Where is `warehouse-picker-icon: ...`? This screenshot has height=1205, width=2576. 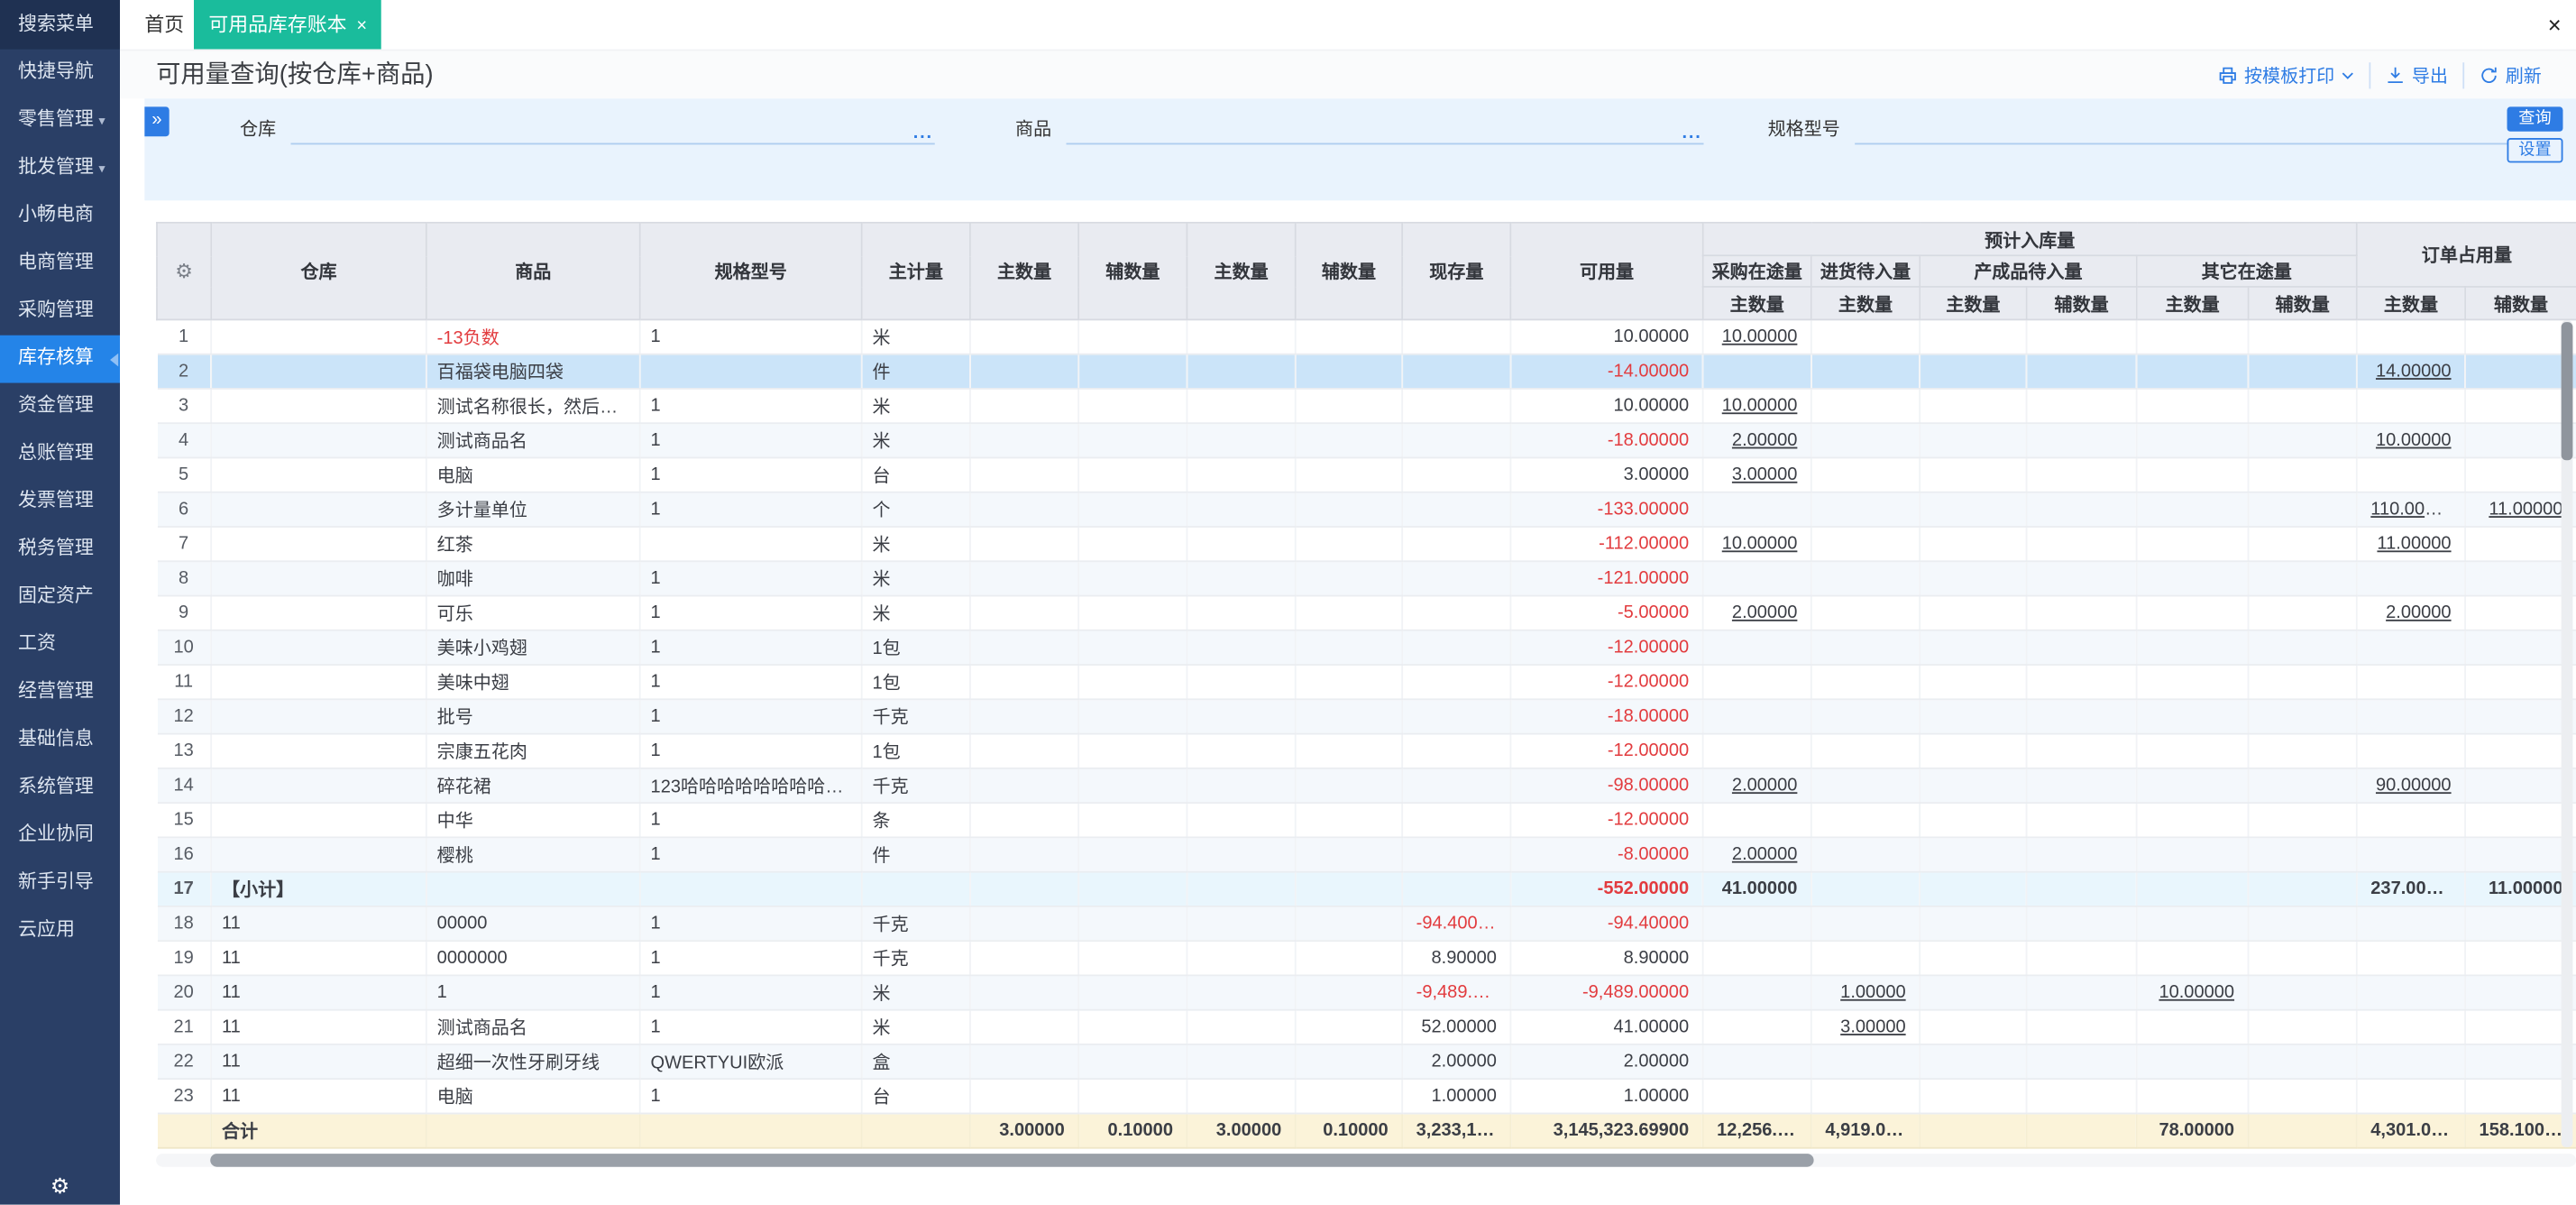 warehouse-picker-icon: ... is located at coordinates (922, 133).